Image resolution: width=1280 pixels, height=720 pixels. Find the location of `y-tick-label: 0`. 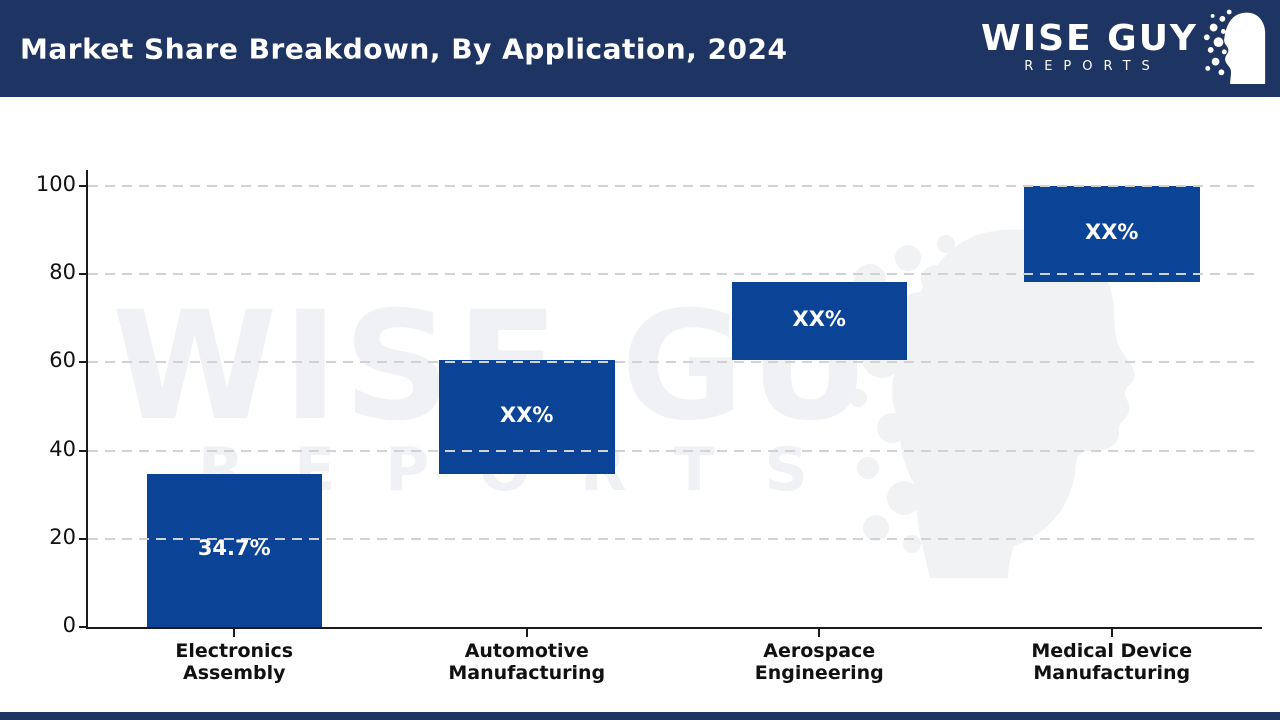

y-tick-label: 0 is located at coordinates (69, 625).